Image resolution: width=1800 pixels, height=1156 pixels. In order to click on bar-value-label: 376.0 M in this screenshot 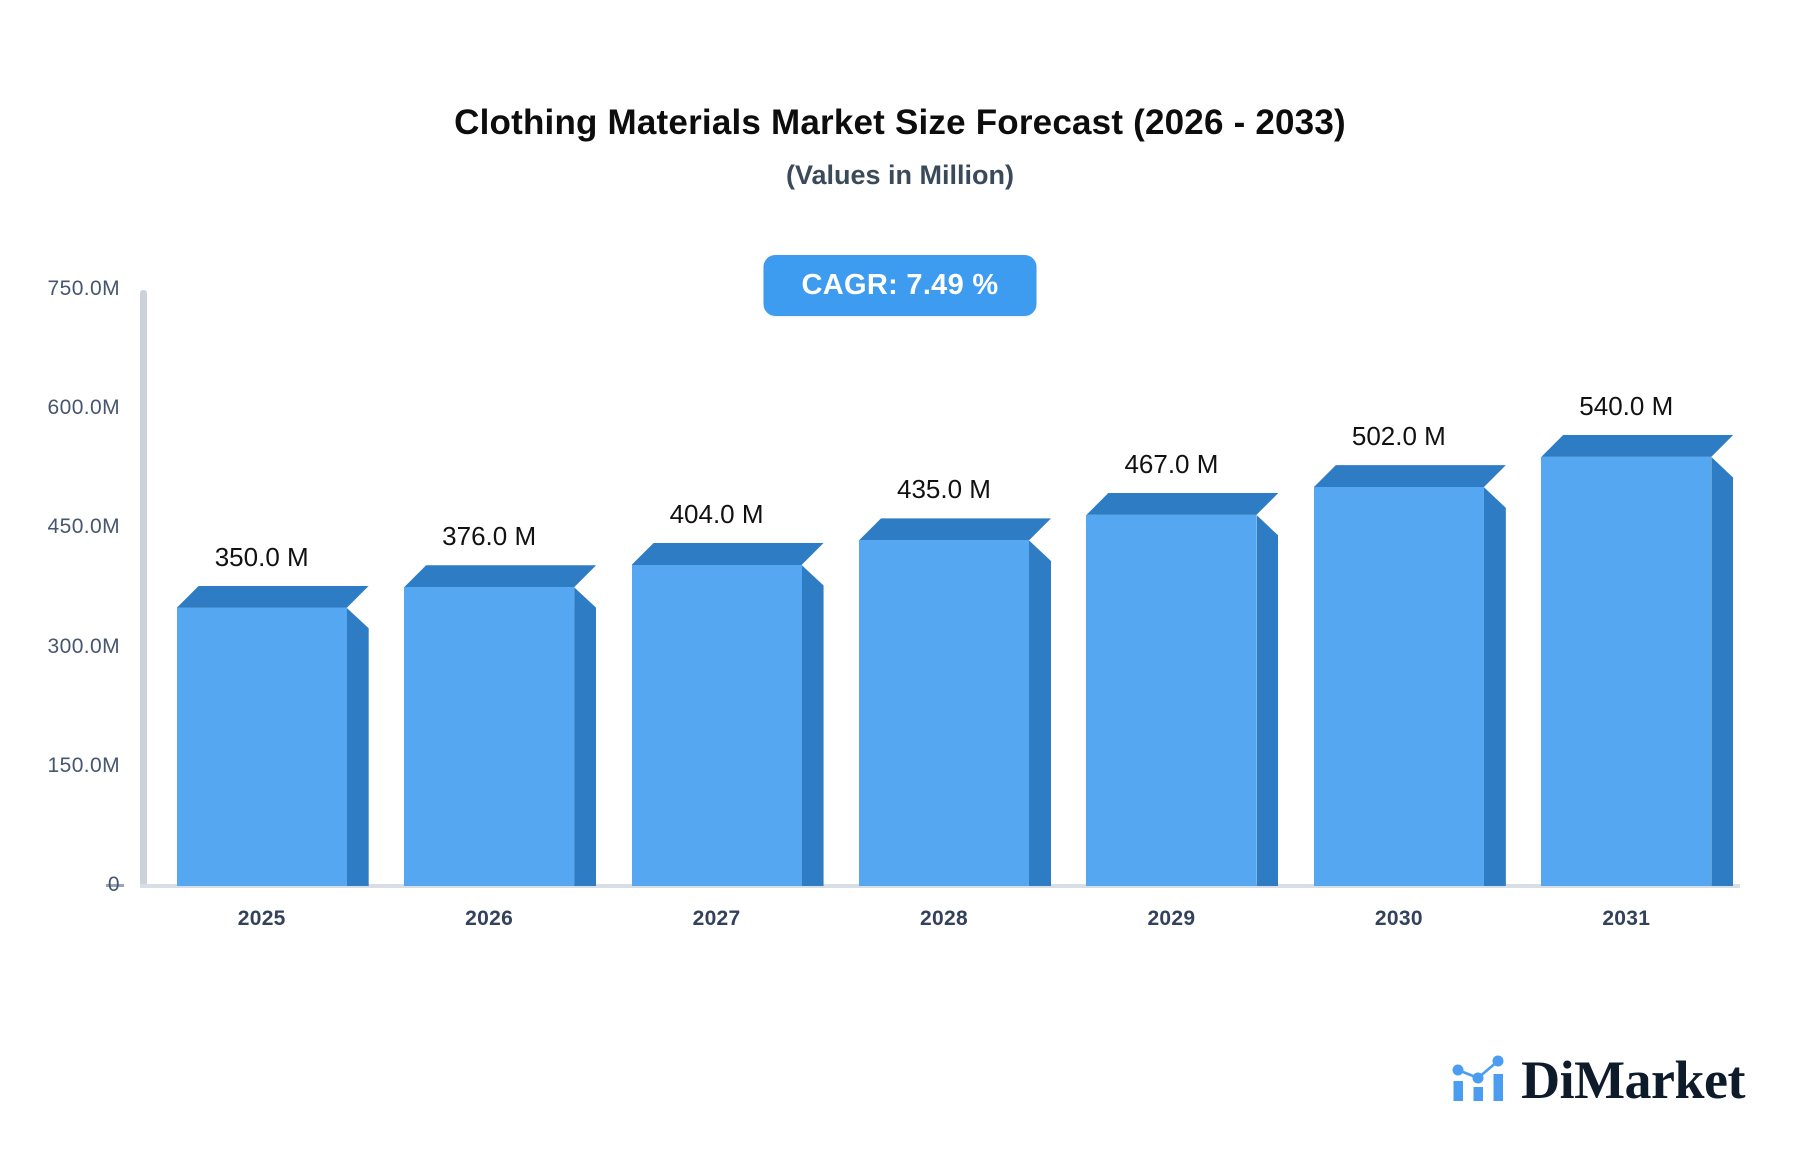, I will do `click(489, 536)`.